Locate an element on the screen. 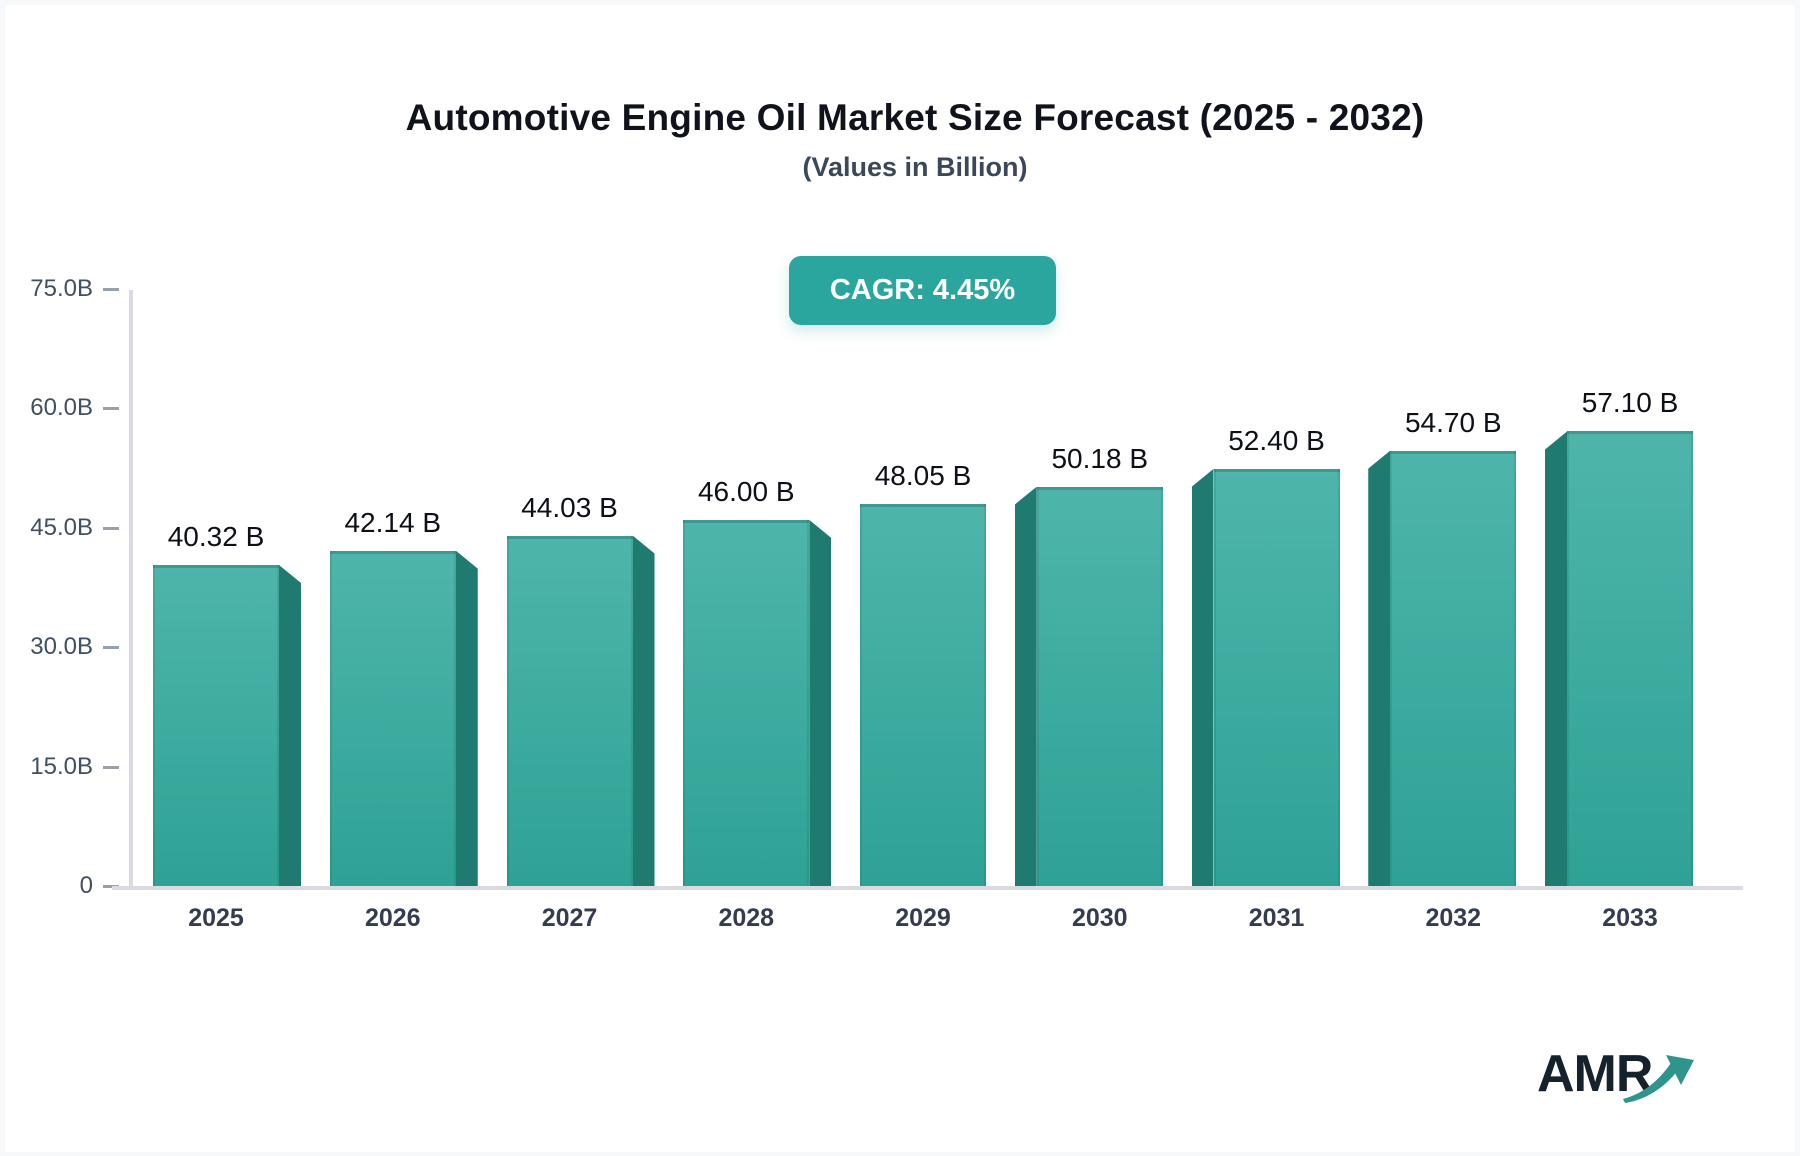 This screenshot has width=1800, height=1156. bar-value-2030: 50.18 B is located at coordinates (1100, 458).